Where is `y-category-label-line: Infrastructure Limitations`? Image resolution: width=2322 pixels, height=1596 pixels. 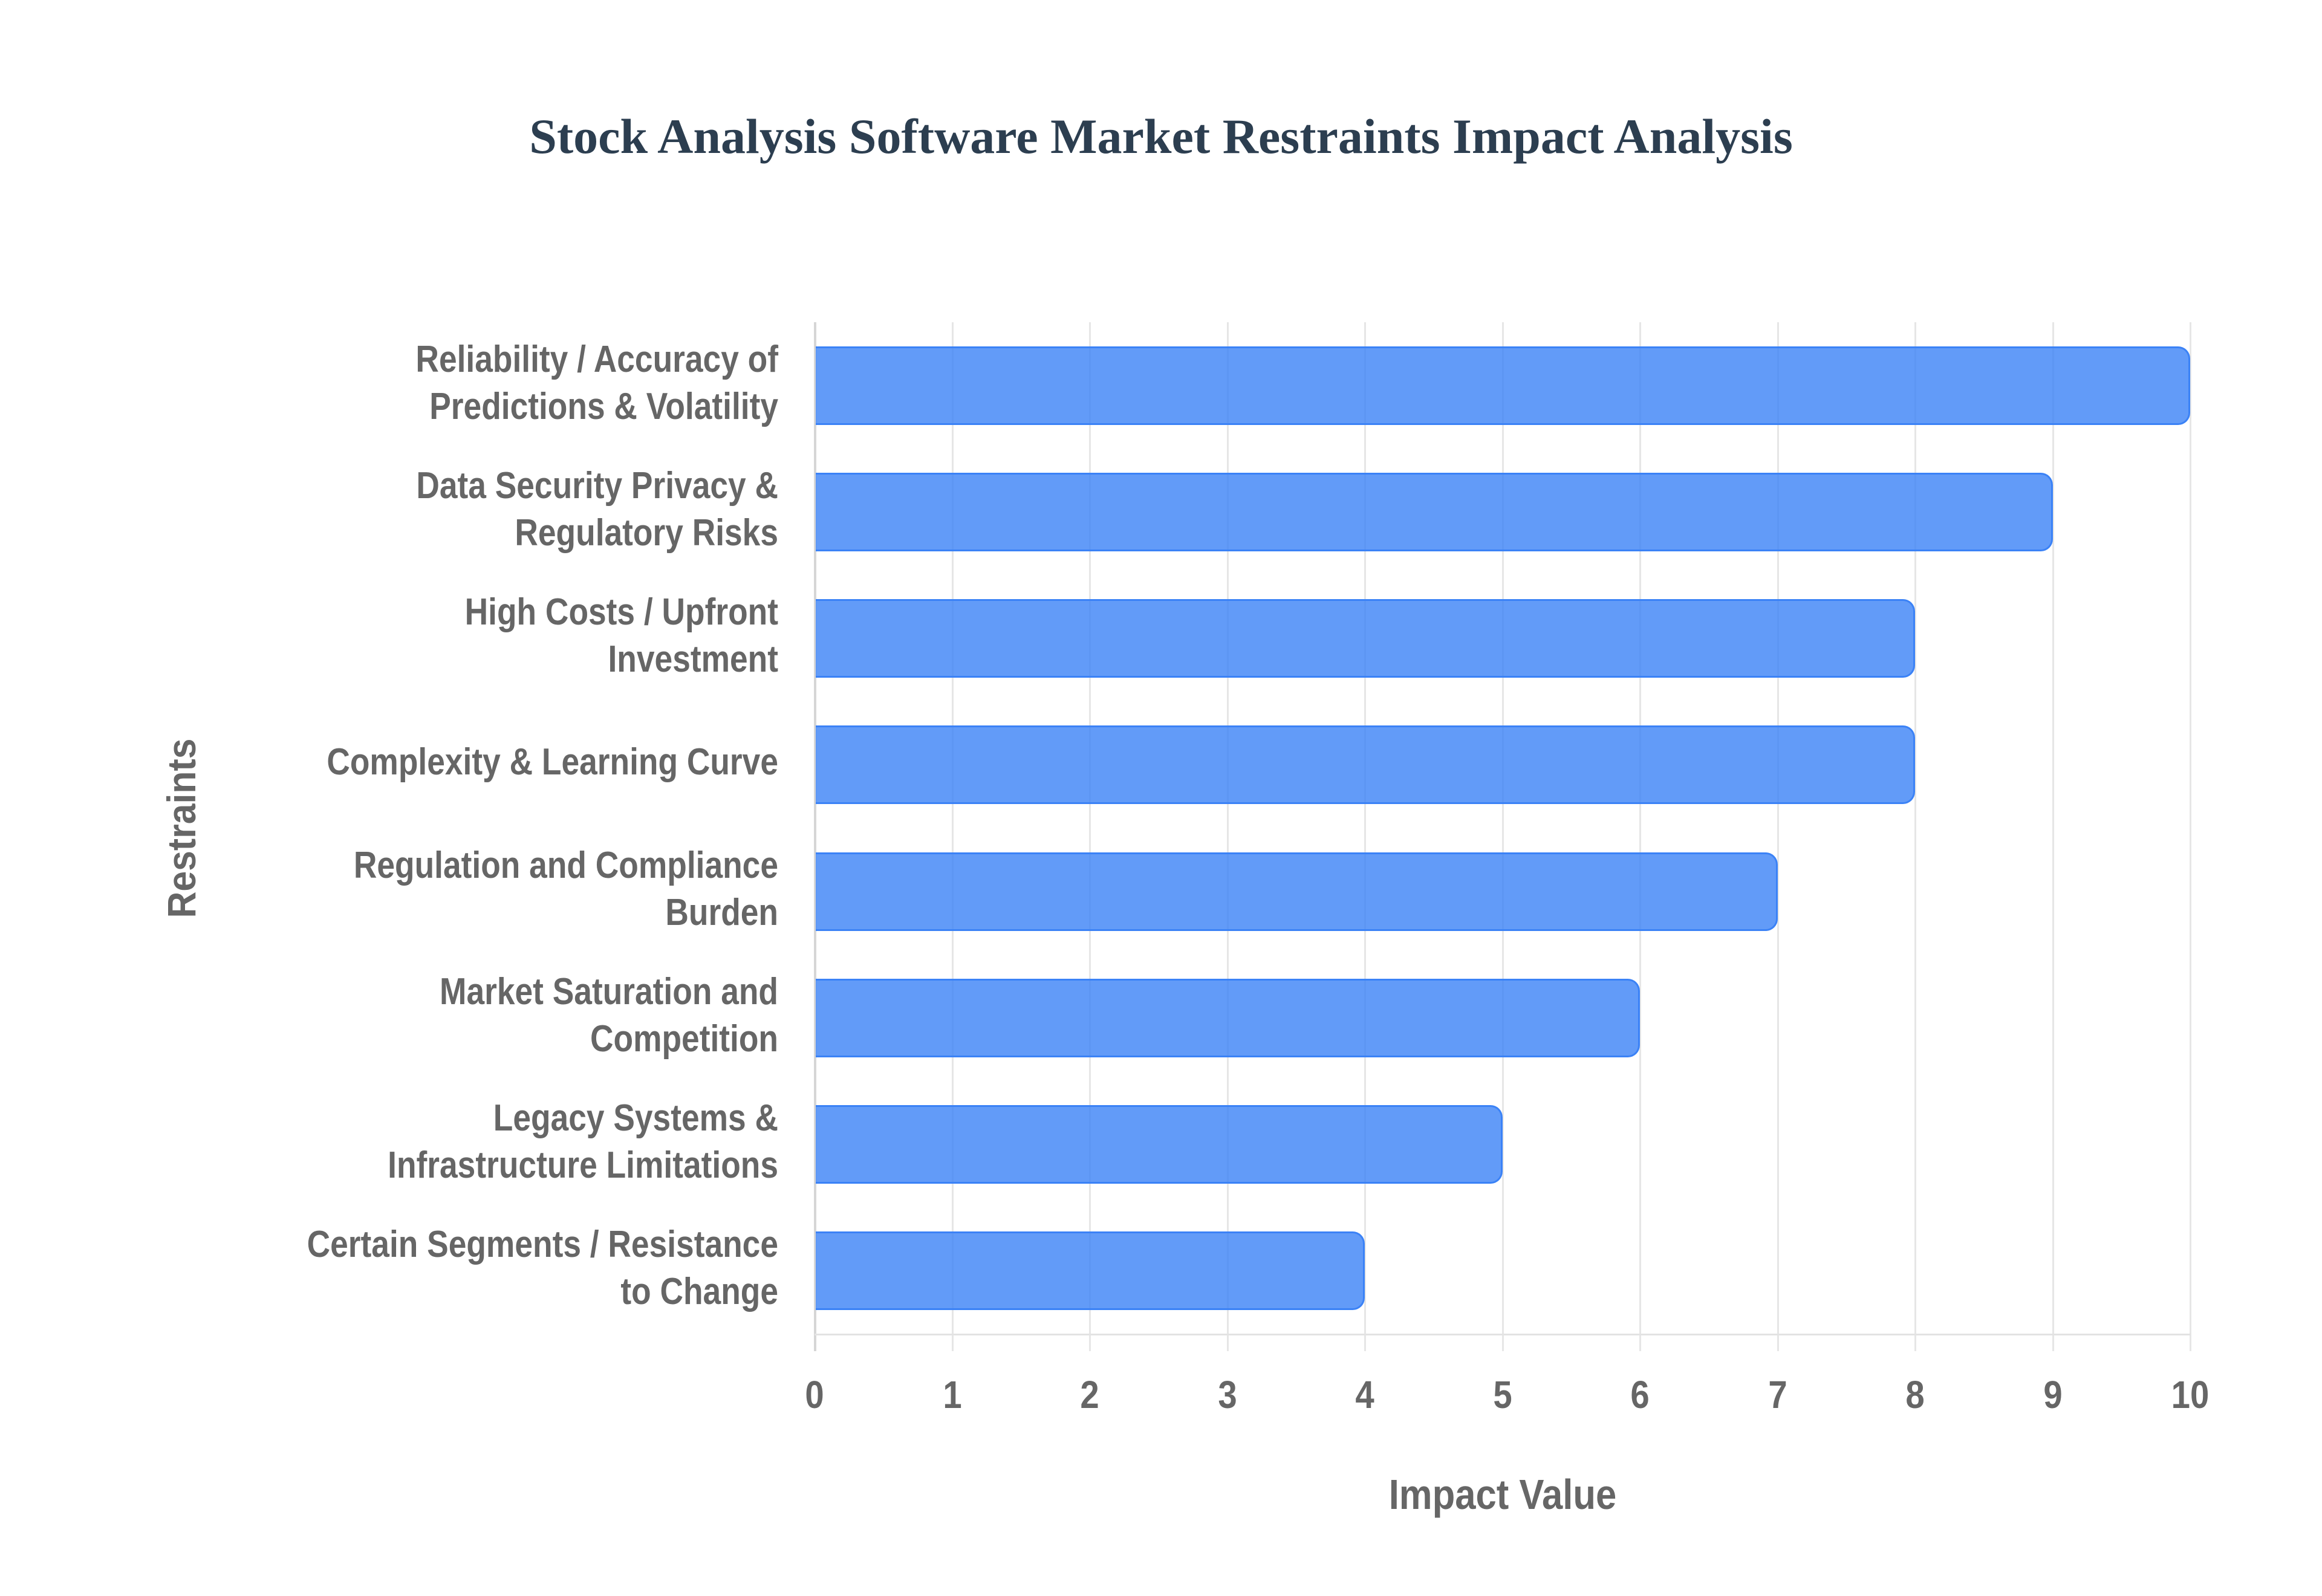 y-category-label-line: Infrastructure Limitations is located at coordinates (583, 1165).